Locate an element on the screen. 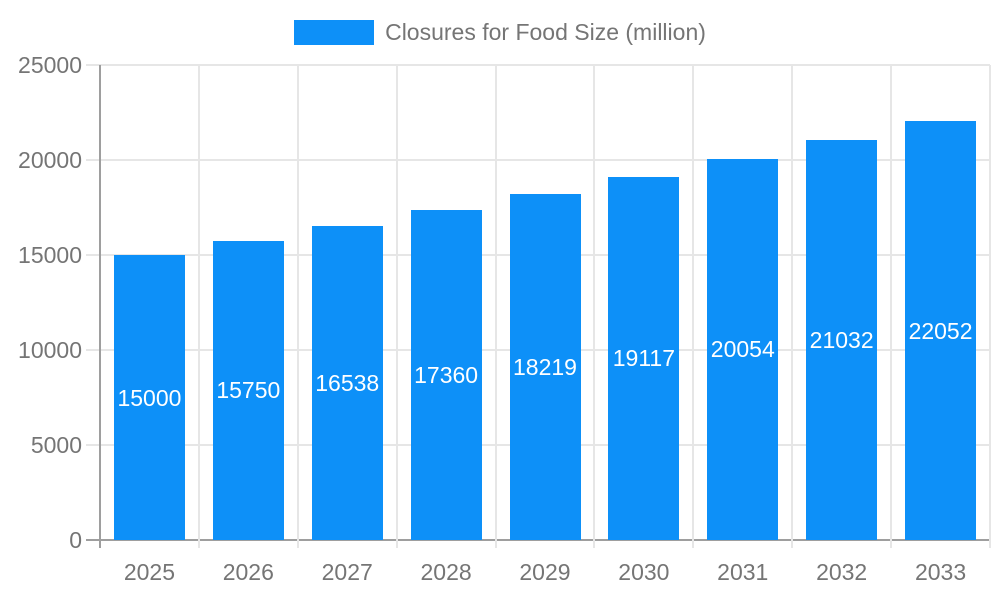 The image size is (1000, 600). y-axis-tick-label: 25000 is located at coordinates (50, 65).